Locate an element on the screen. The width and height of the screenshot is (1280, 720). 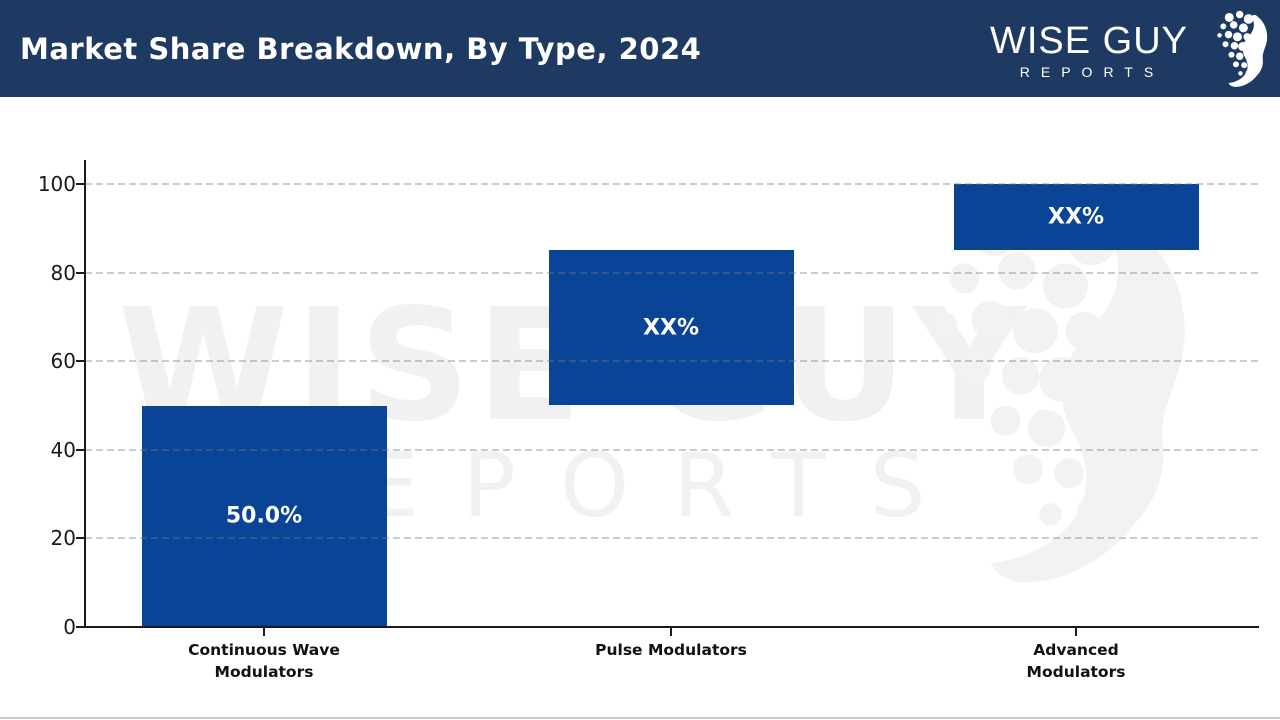
y-tick-label: 40 is located at coordinates (63, 449).